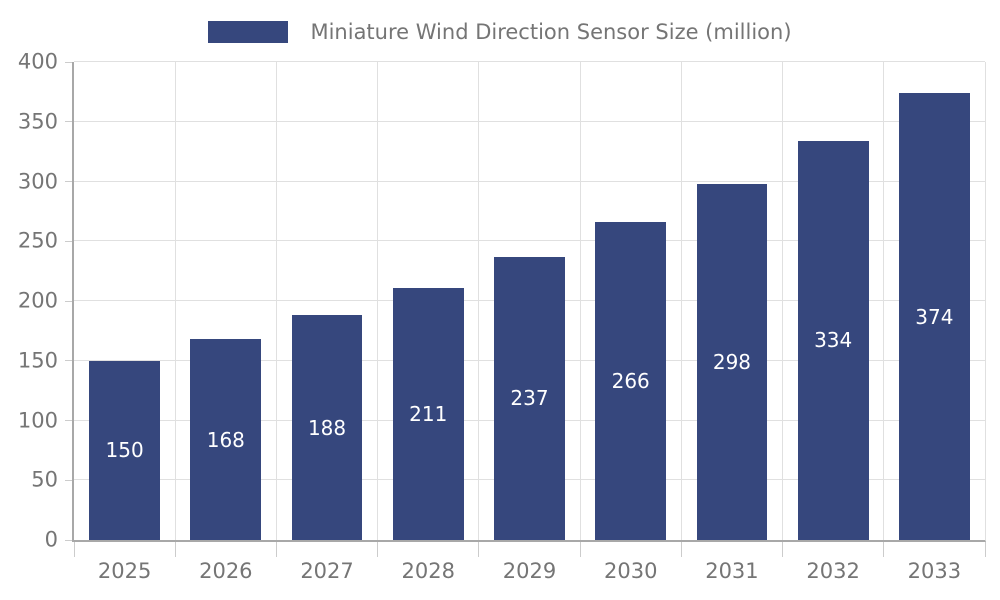 This screenshot has height=600, width=1000. Describe the element at coordinates (248, 32) in the screenshot. I see `legend-swatch` at that location.